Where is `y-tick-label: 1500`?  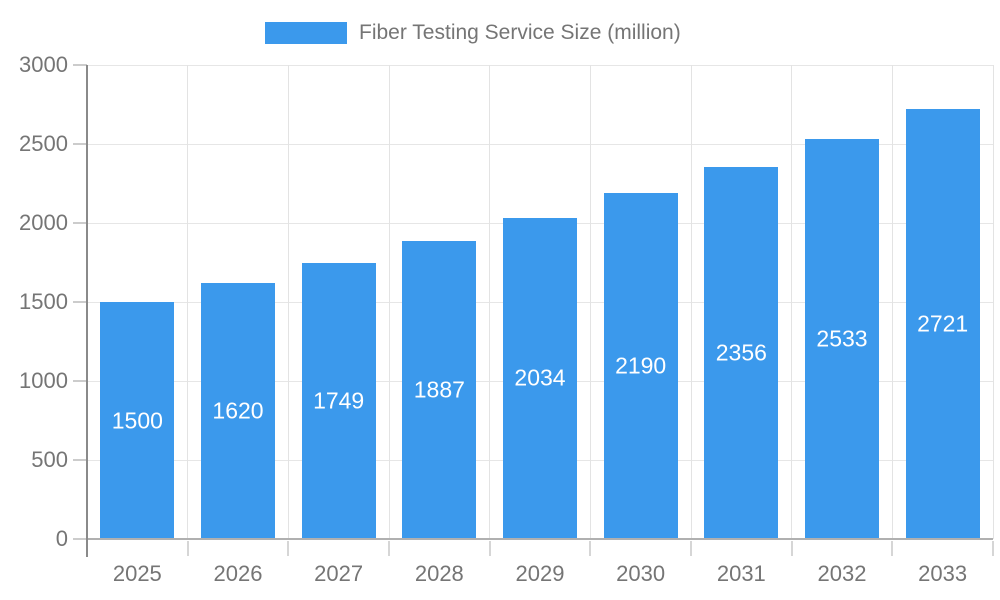
y-tick-label: 1500 is located at coordinates (43, 301).